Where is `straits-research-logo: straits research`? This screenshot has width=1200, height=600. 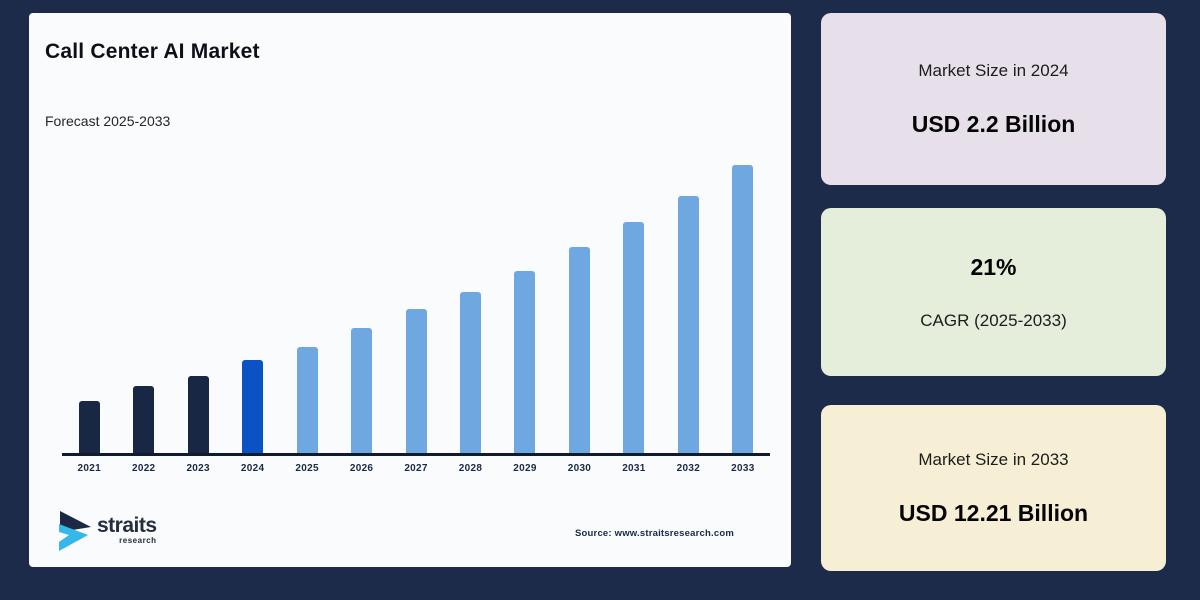 straits-research-logo: straits research is located at coordinates (106, 530).